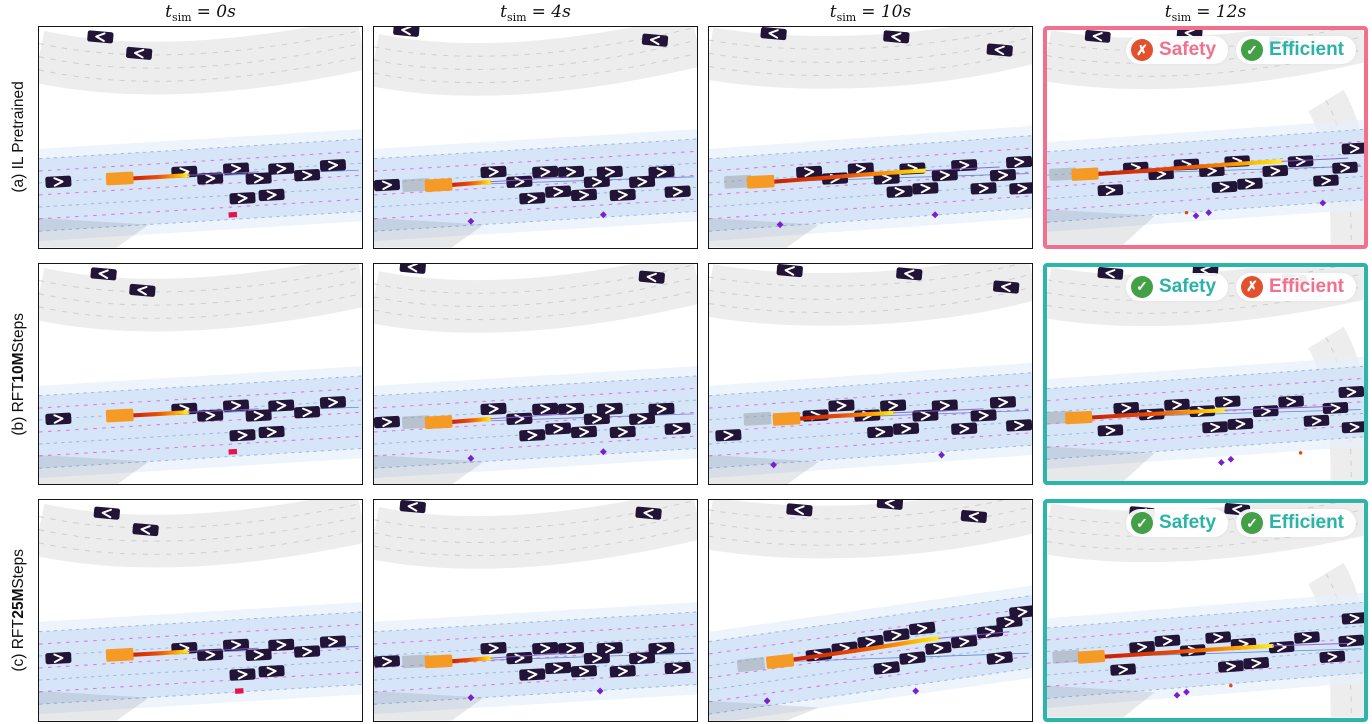 This screenshot has width=1372, height=724. What do you see at coordinates (200, 374) in the screenshot?
I see `panel-b-t0` at bounding box center [200, 374].